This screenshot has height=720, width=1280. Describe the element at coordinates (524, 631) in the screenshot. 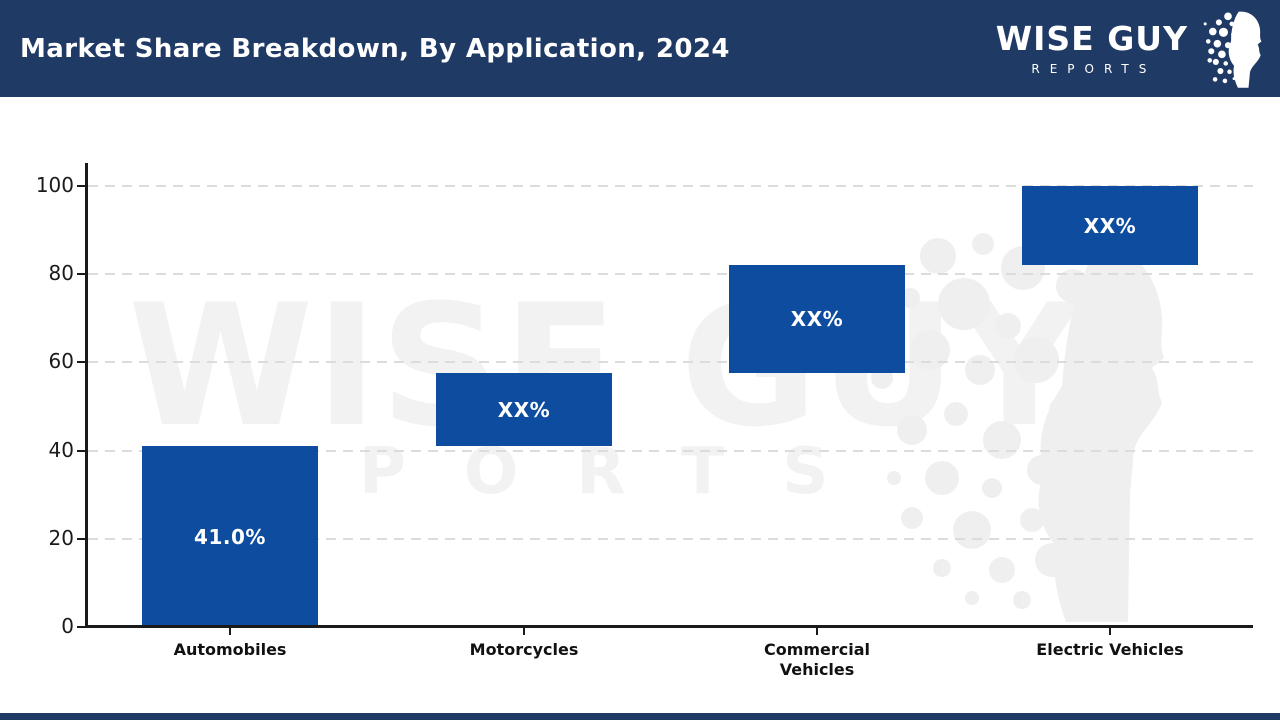

I see `x-tick-mark-motorcycles` at that location.